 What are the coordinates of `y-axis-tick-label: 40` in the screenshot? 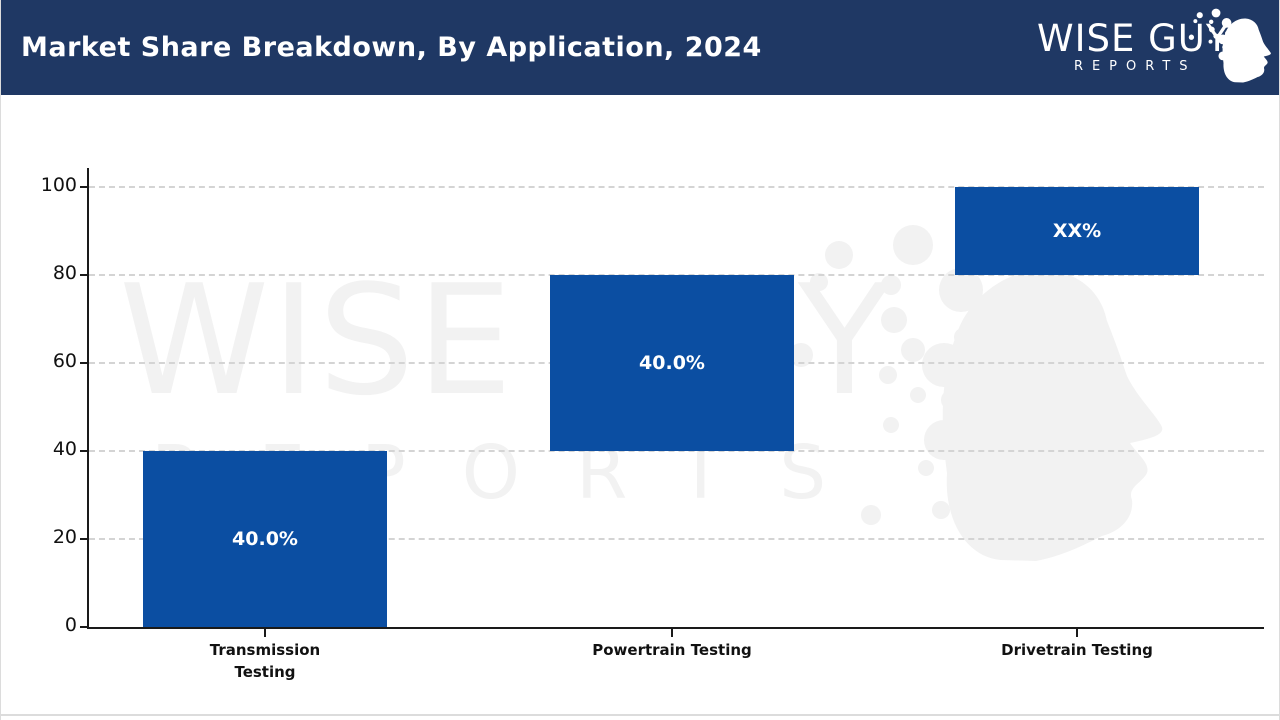 It's located at (64, 449).